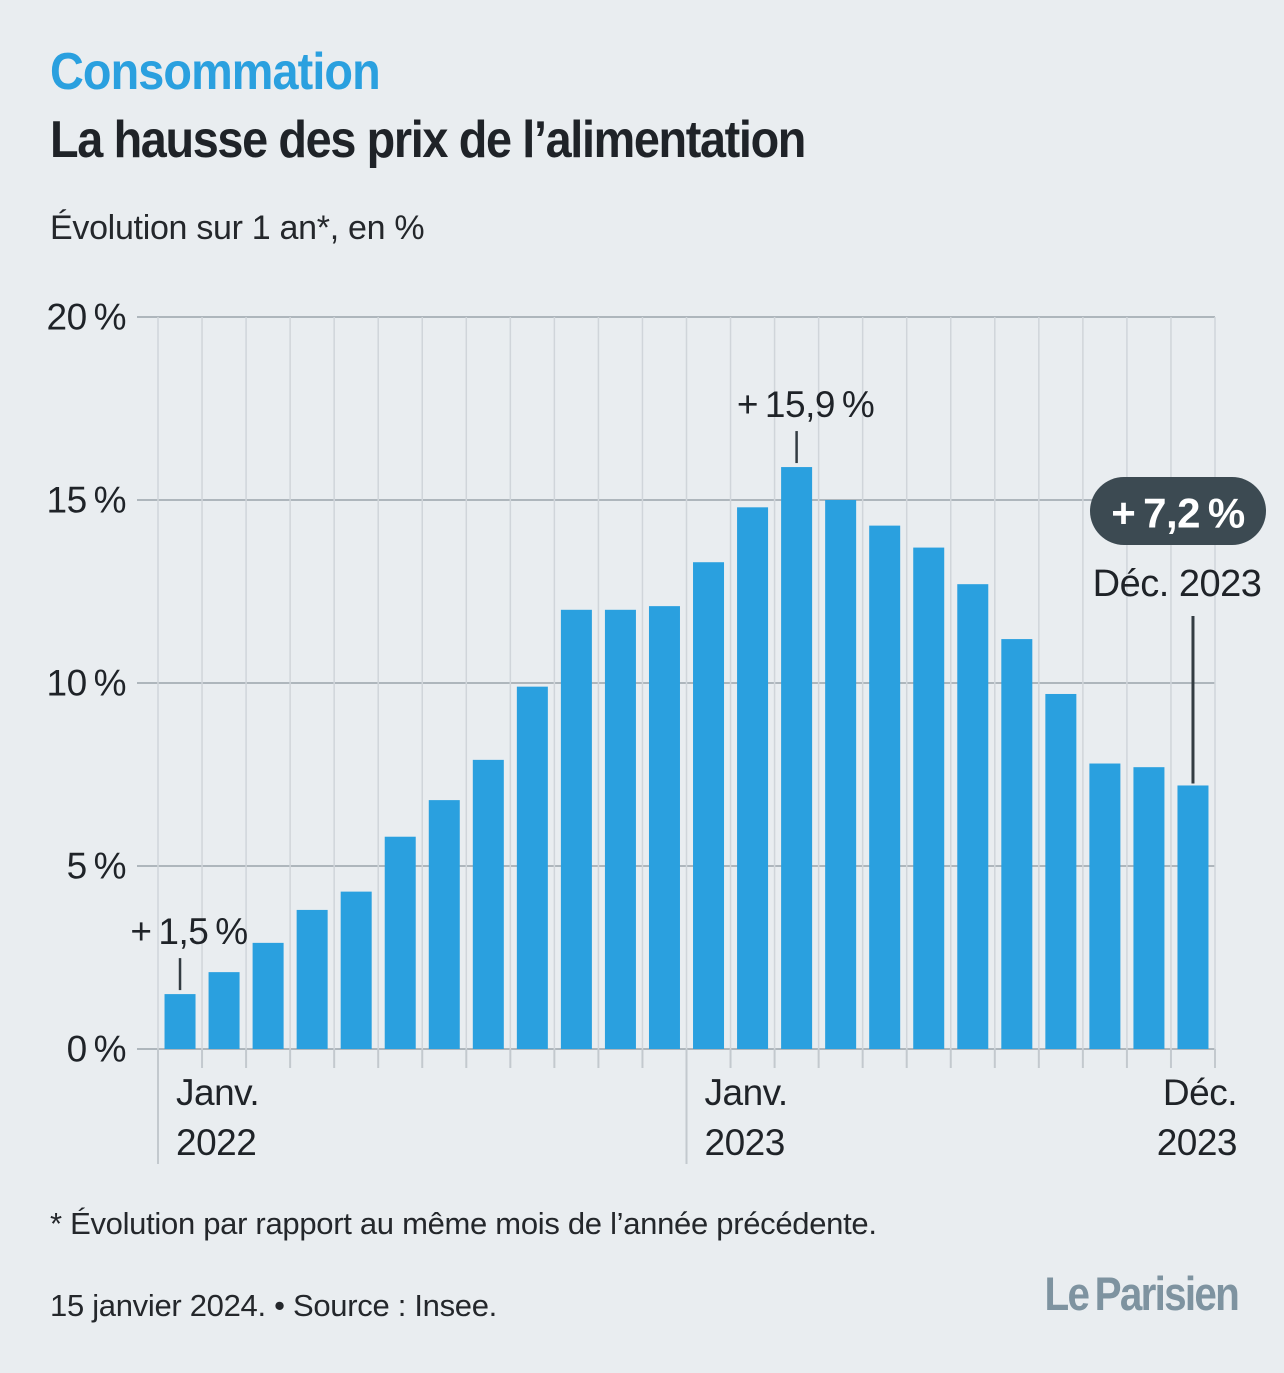 Image resolution: width=1284 pixels, height=1373 pixels. What do you see at coordinates (86, 683) in the screenshot?
I see `y-axis-label: 10 %` at bounding box center [86, 683].